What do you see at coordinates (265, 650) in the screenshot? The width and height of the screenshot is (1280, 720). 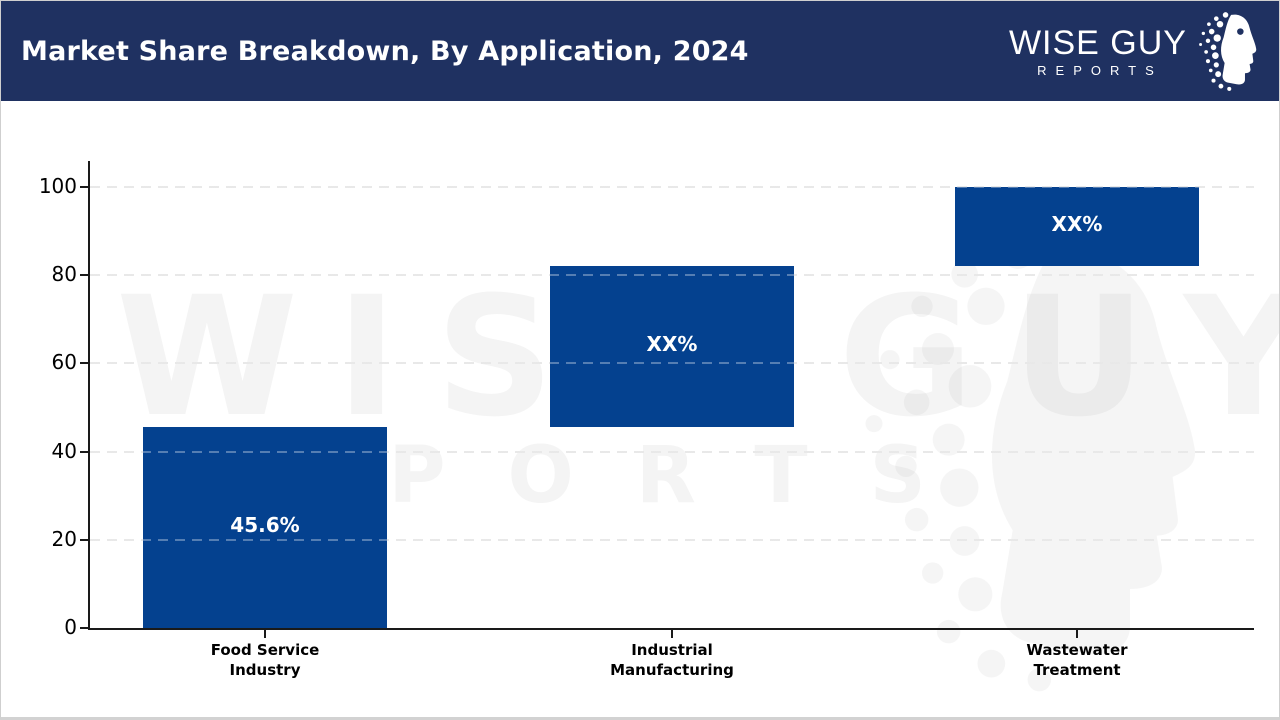 I see `x-category-label-line: Food Service` at bounding box center [265, 650].